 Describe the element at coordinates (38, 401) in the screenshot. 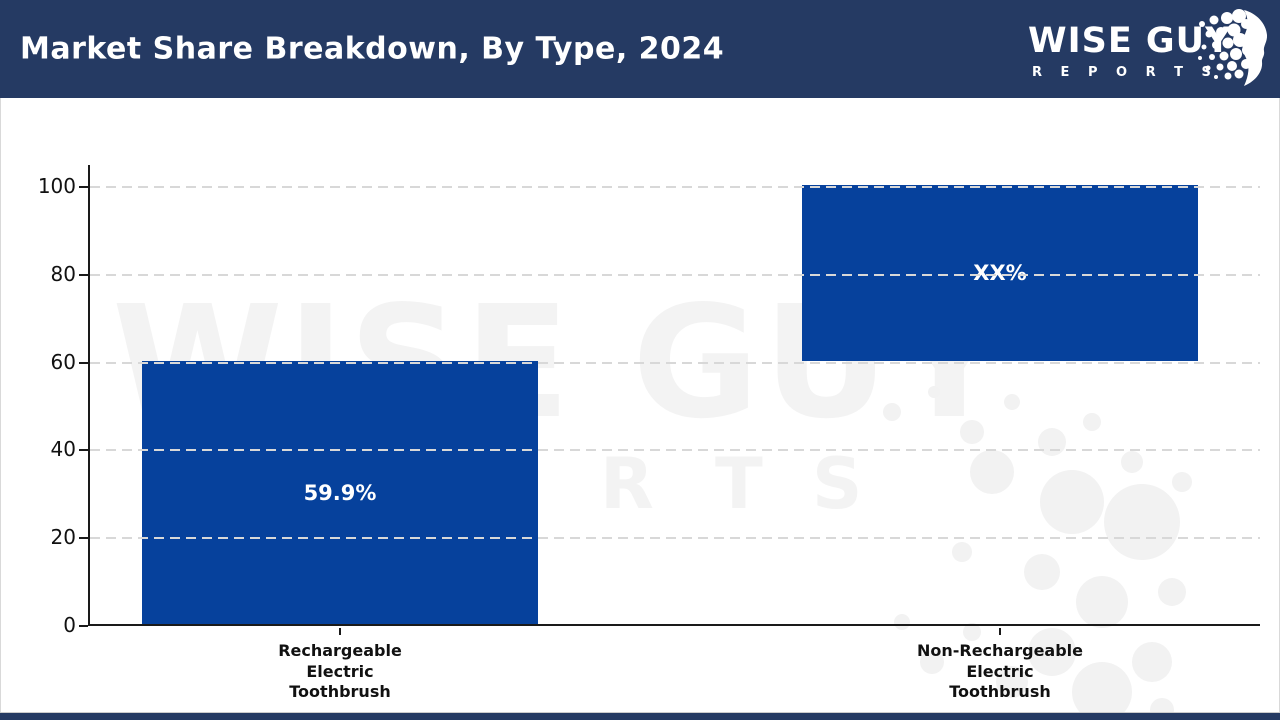

I see `y-axis: 0 20 40 60 80 100` at that location.